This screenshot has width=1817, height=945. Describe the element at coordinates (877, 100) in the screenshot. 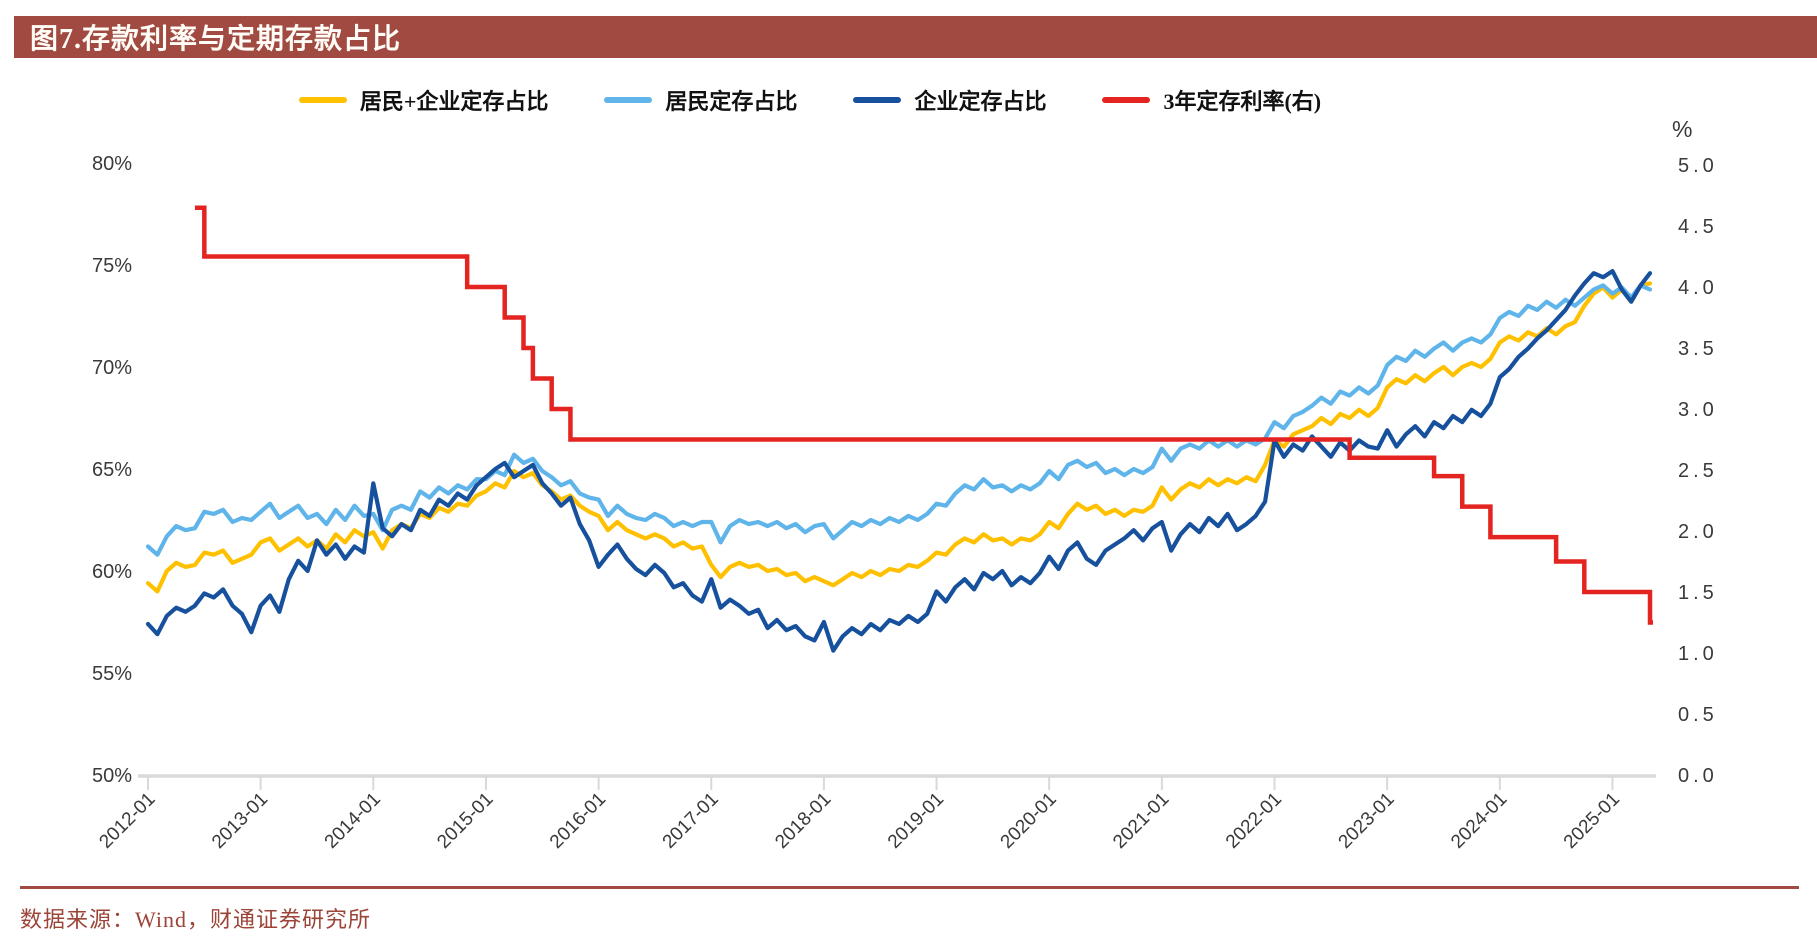

I see `legend-swatch-darkblue` at that location.